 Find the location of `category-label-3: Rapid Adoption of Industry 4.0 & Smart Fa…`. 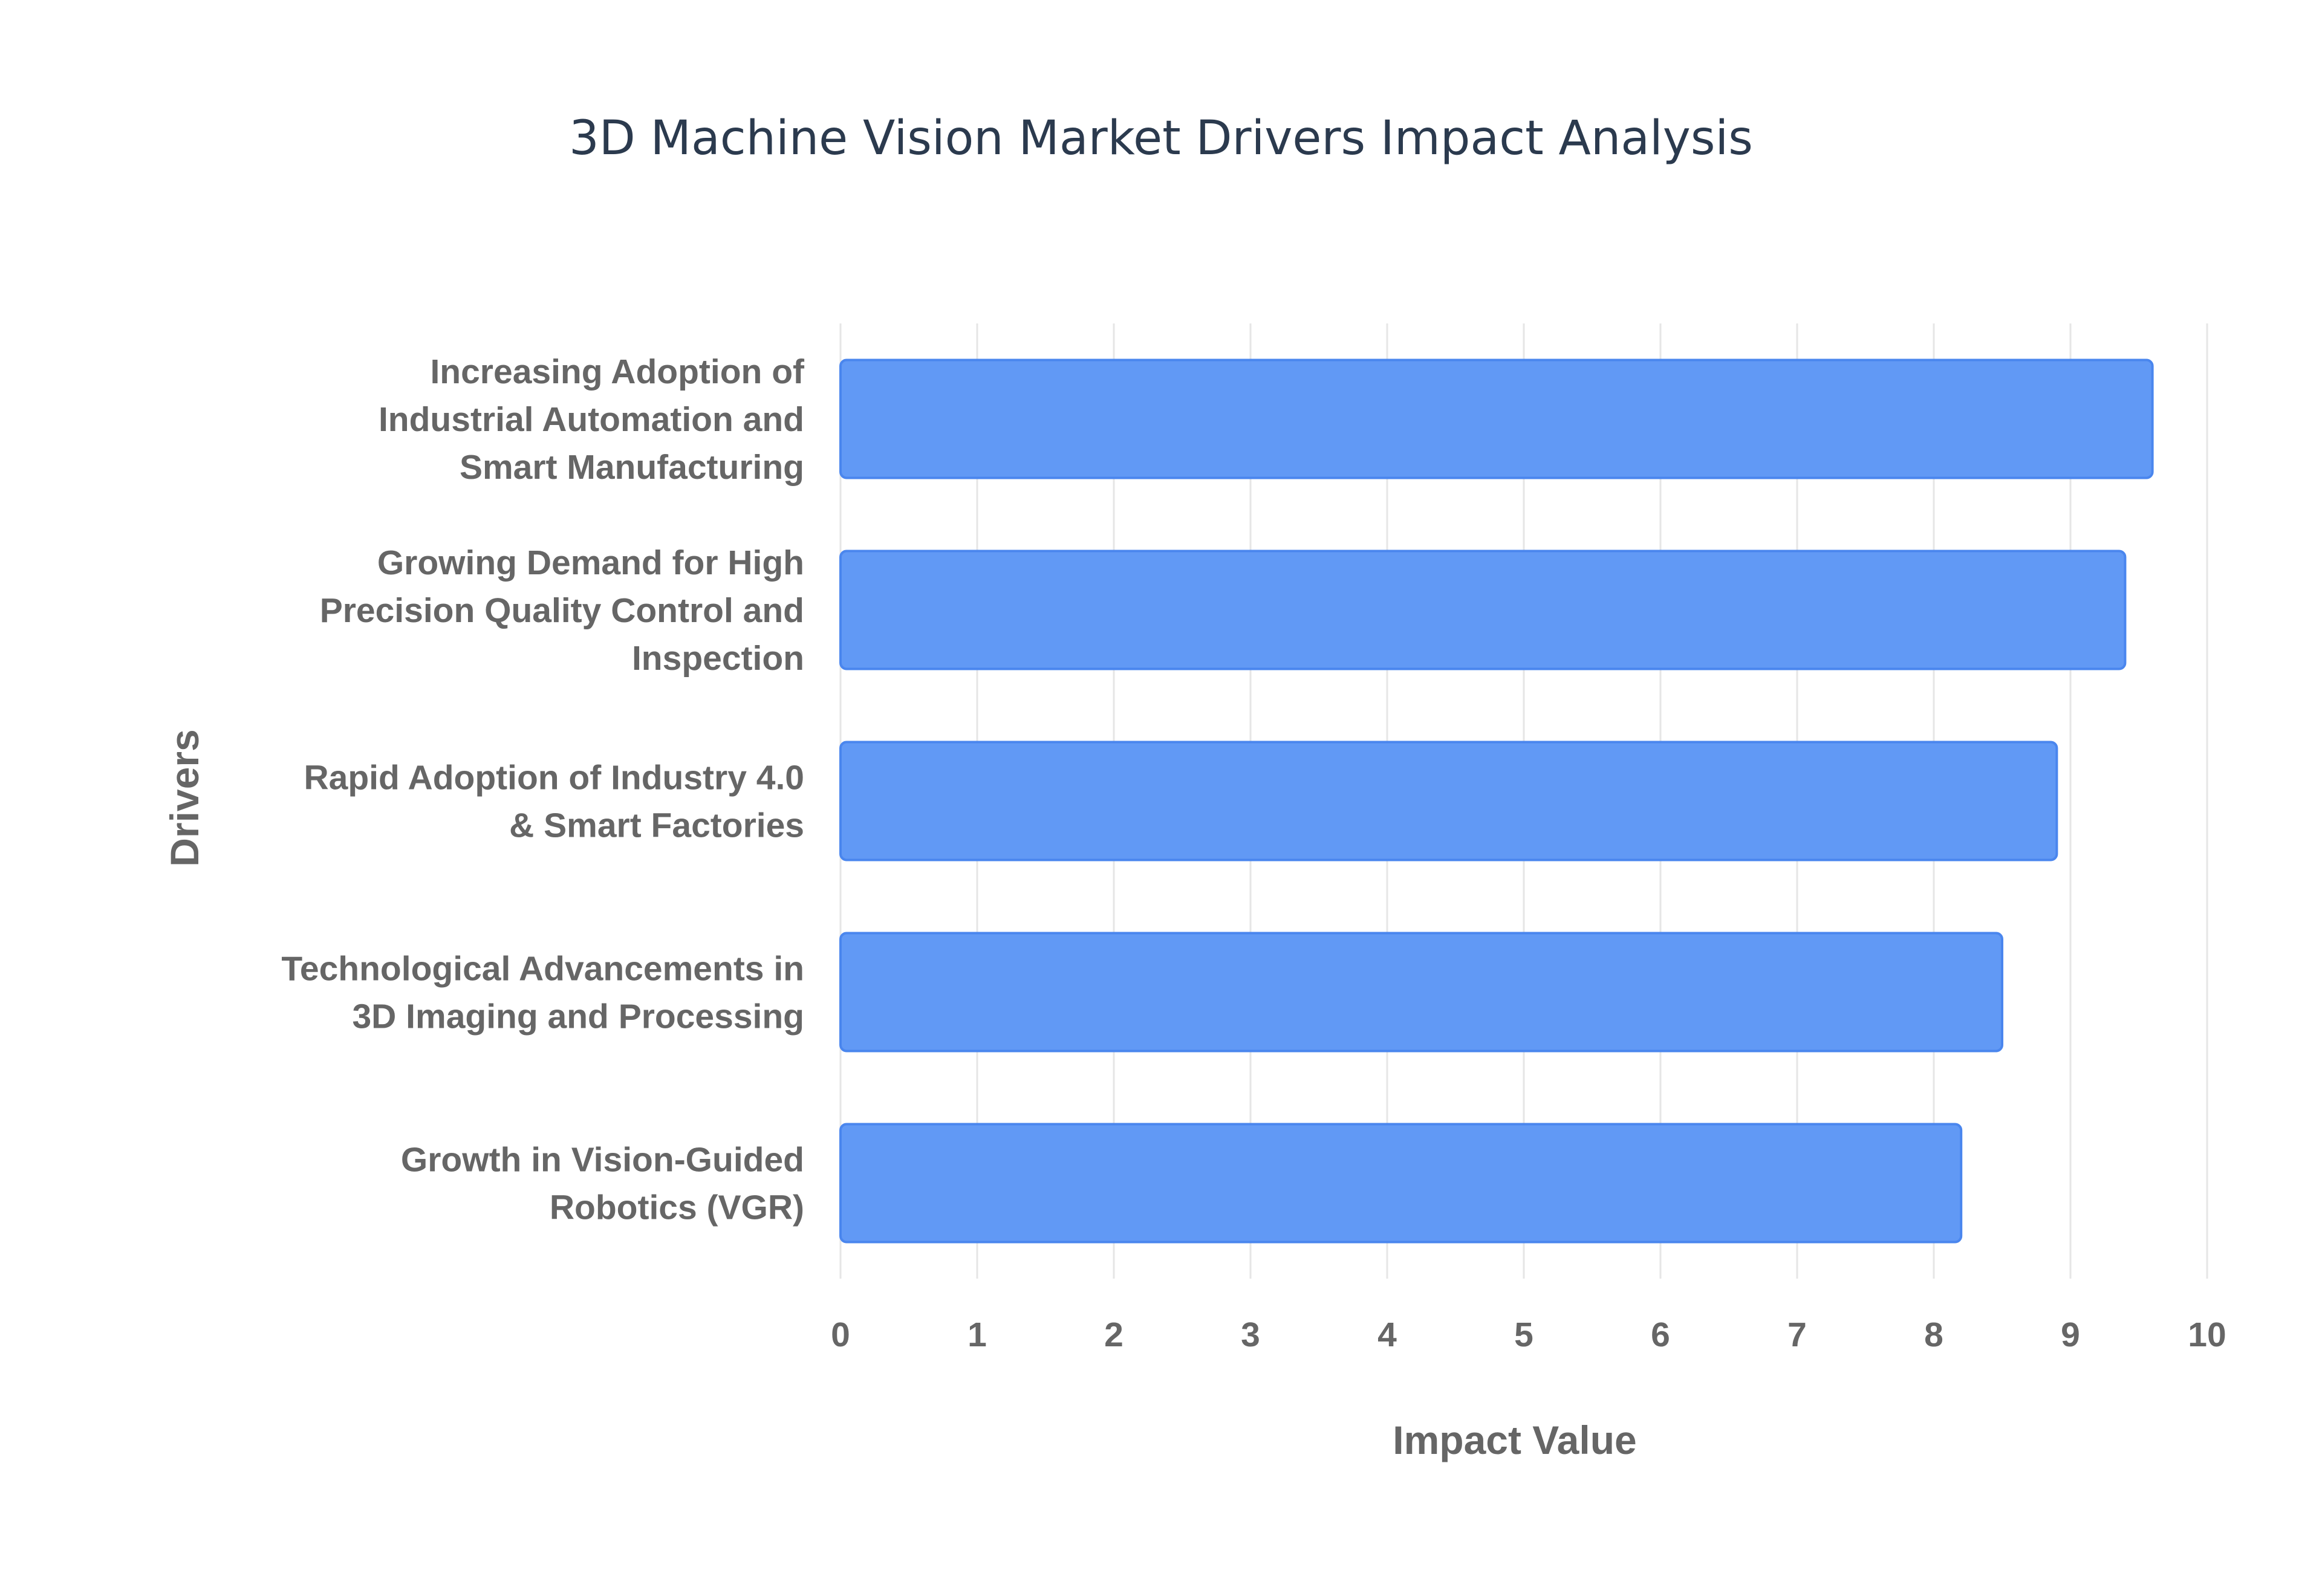

category-label-3: Rapid Adoption of Industry 4.0 & Smart Fa… is located at coordinates (554, 802).